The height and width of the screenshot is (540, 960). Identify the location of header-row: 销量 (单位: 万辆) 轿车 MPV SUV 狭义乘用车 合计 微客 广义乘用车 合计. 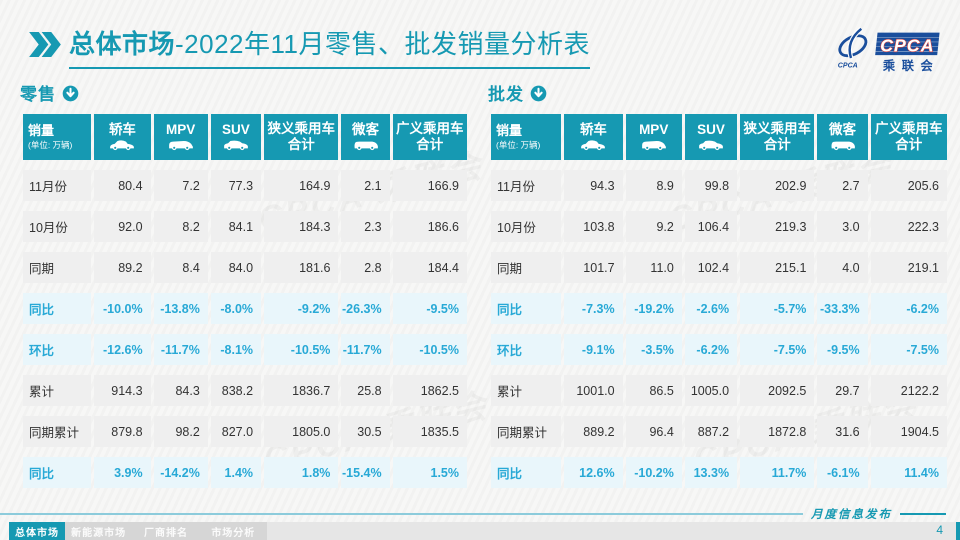
(245, 137).